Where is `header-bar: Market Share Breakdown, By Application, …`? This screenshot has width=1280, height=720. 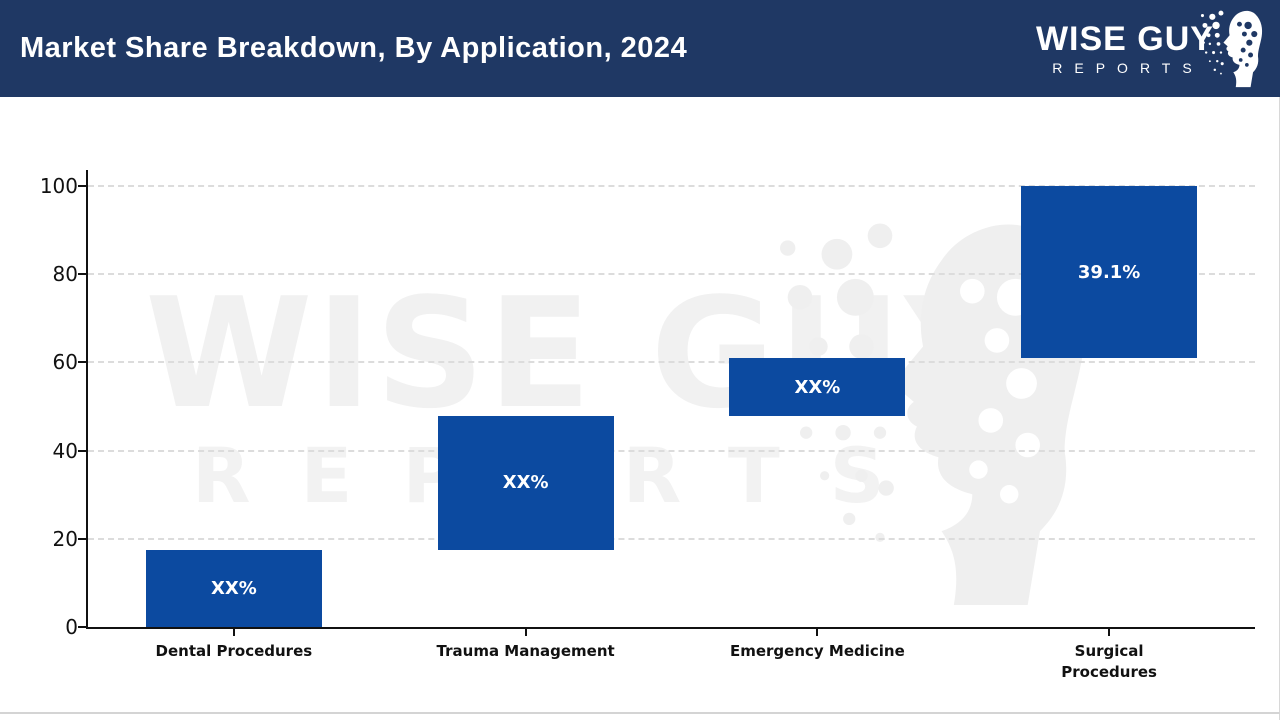
header-bar: Market Share Breakdown, By Application, … is located at coordinates (640, 48).